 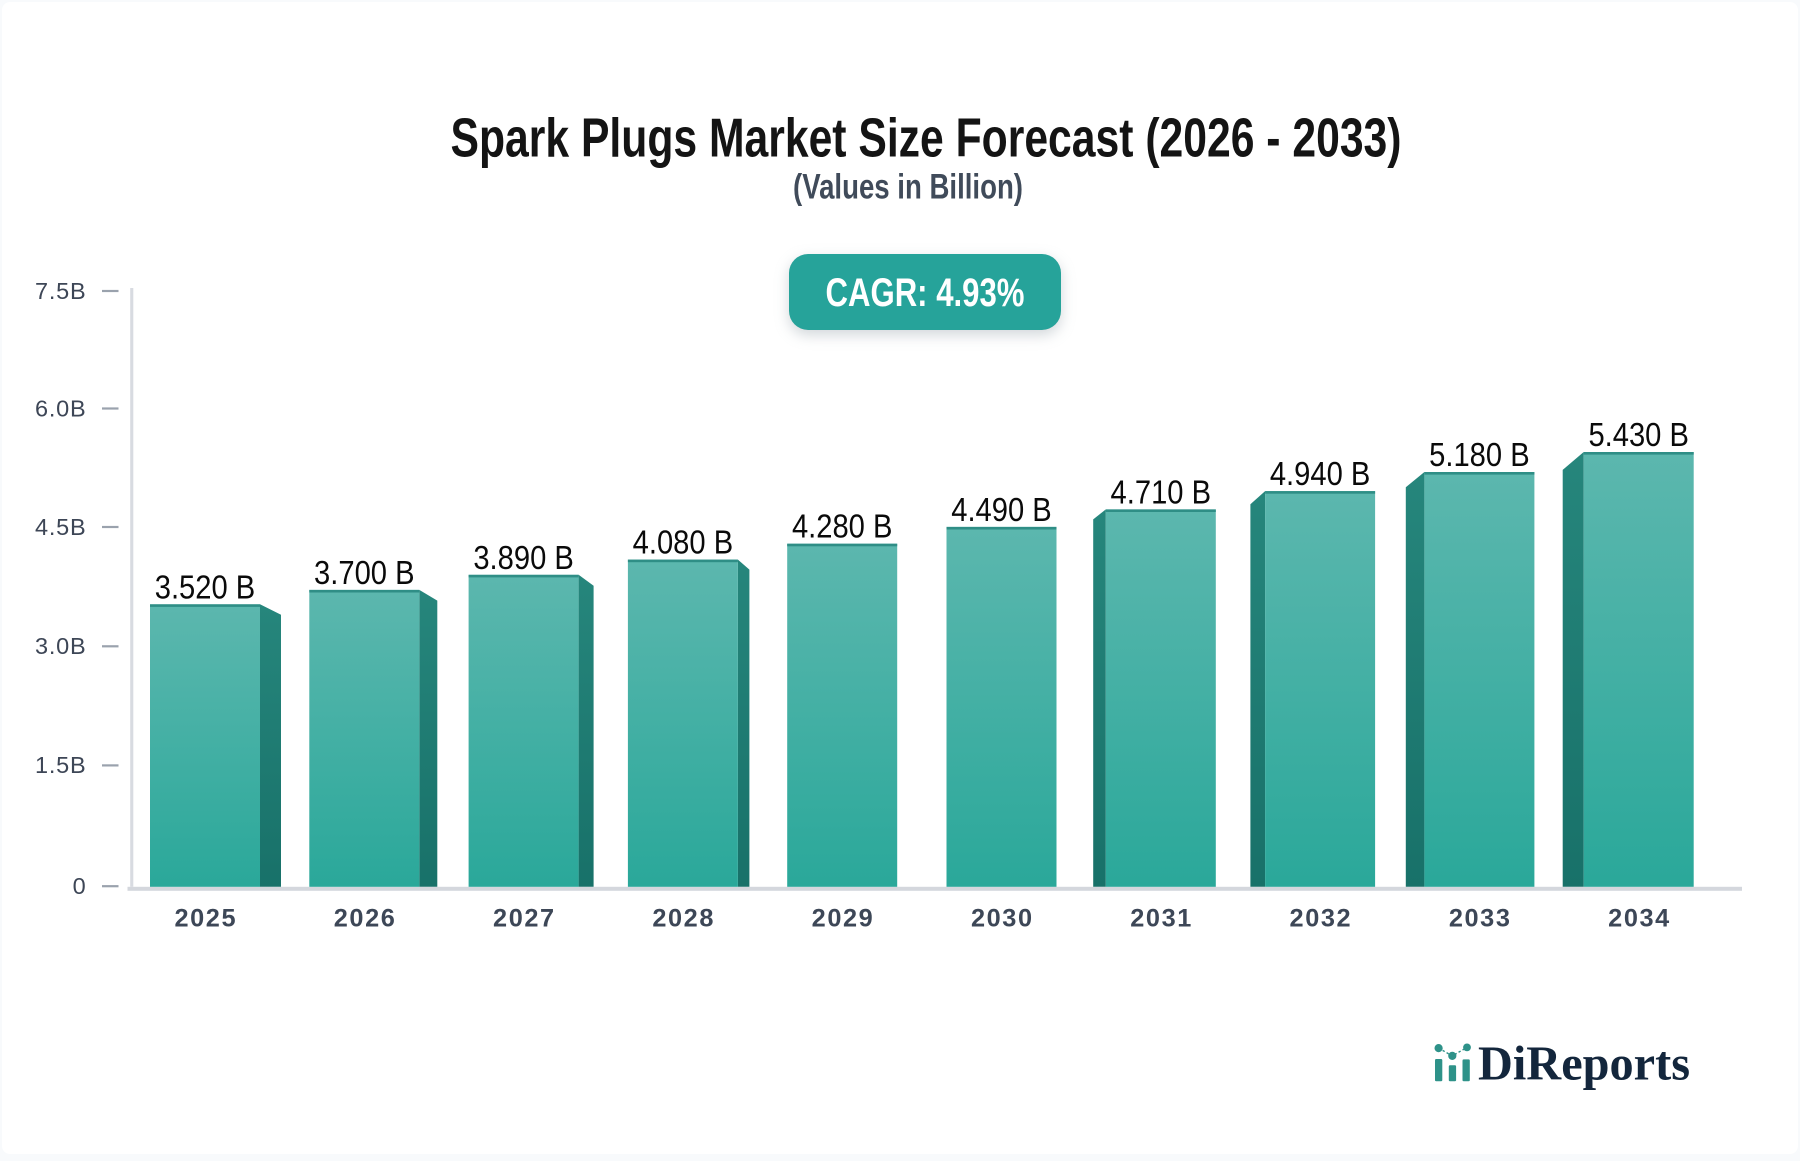 What do you see at coordinates (1584, 1063) in the screenshot?
I see `svg-text: DiReports` at bounding box center [1584, 1063].